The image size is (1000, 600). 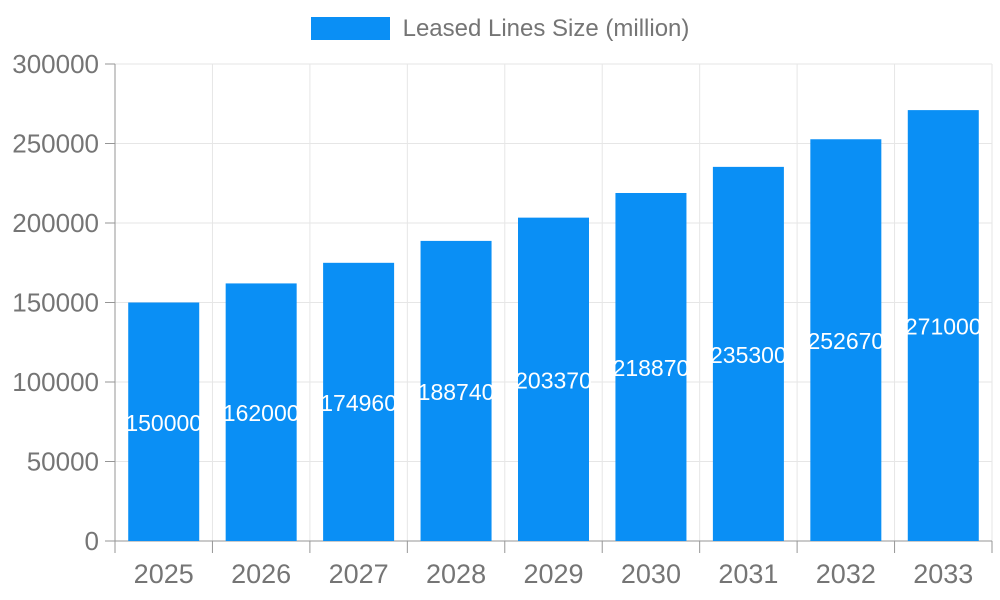 I want to click on bar-value-label: 188740, so click(x=456, y=392).